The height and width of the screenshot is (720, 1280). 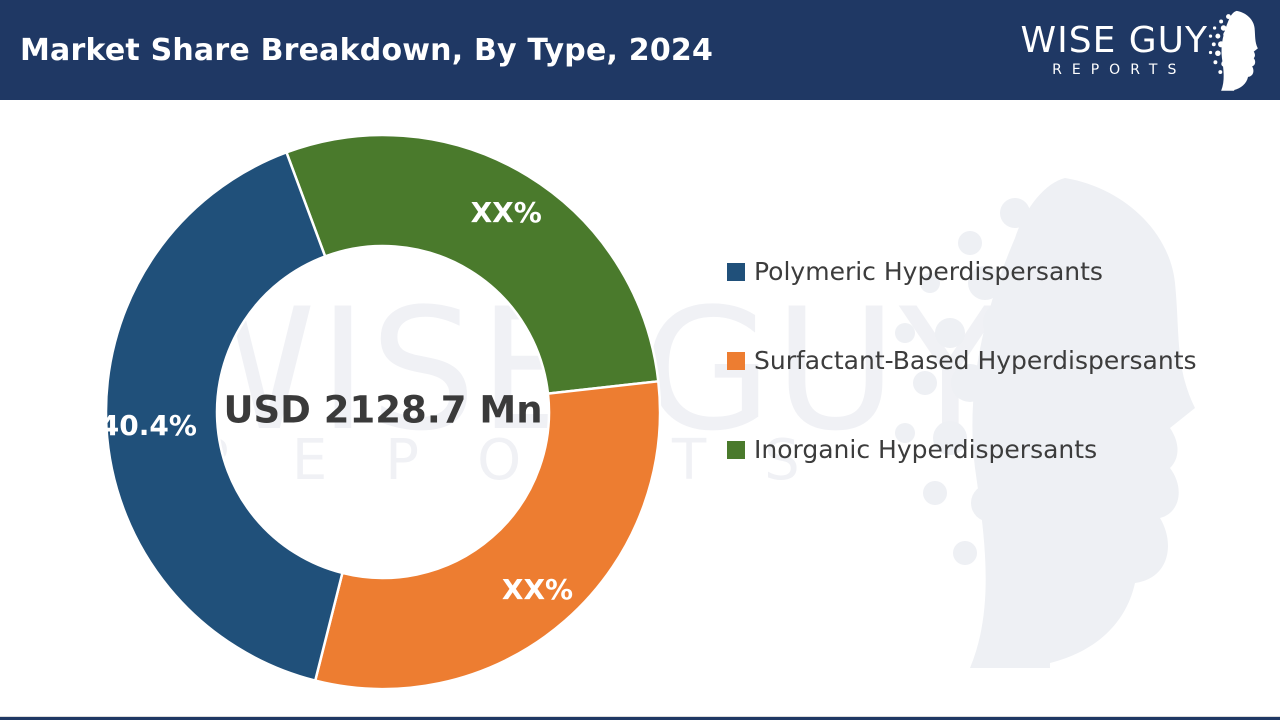 I want to click on legend-swatch-green, so click(x=736, y=450).